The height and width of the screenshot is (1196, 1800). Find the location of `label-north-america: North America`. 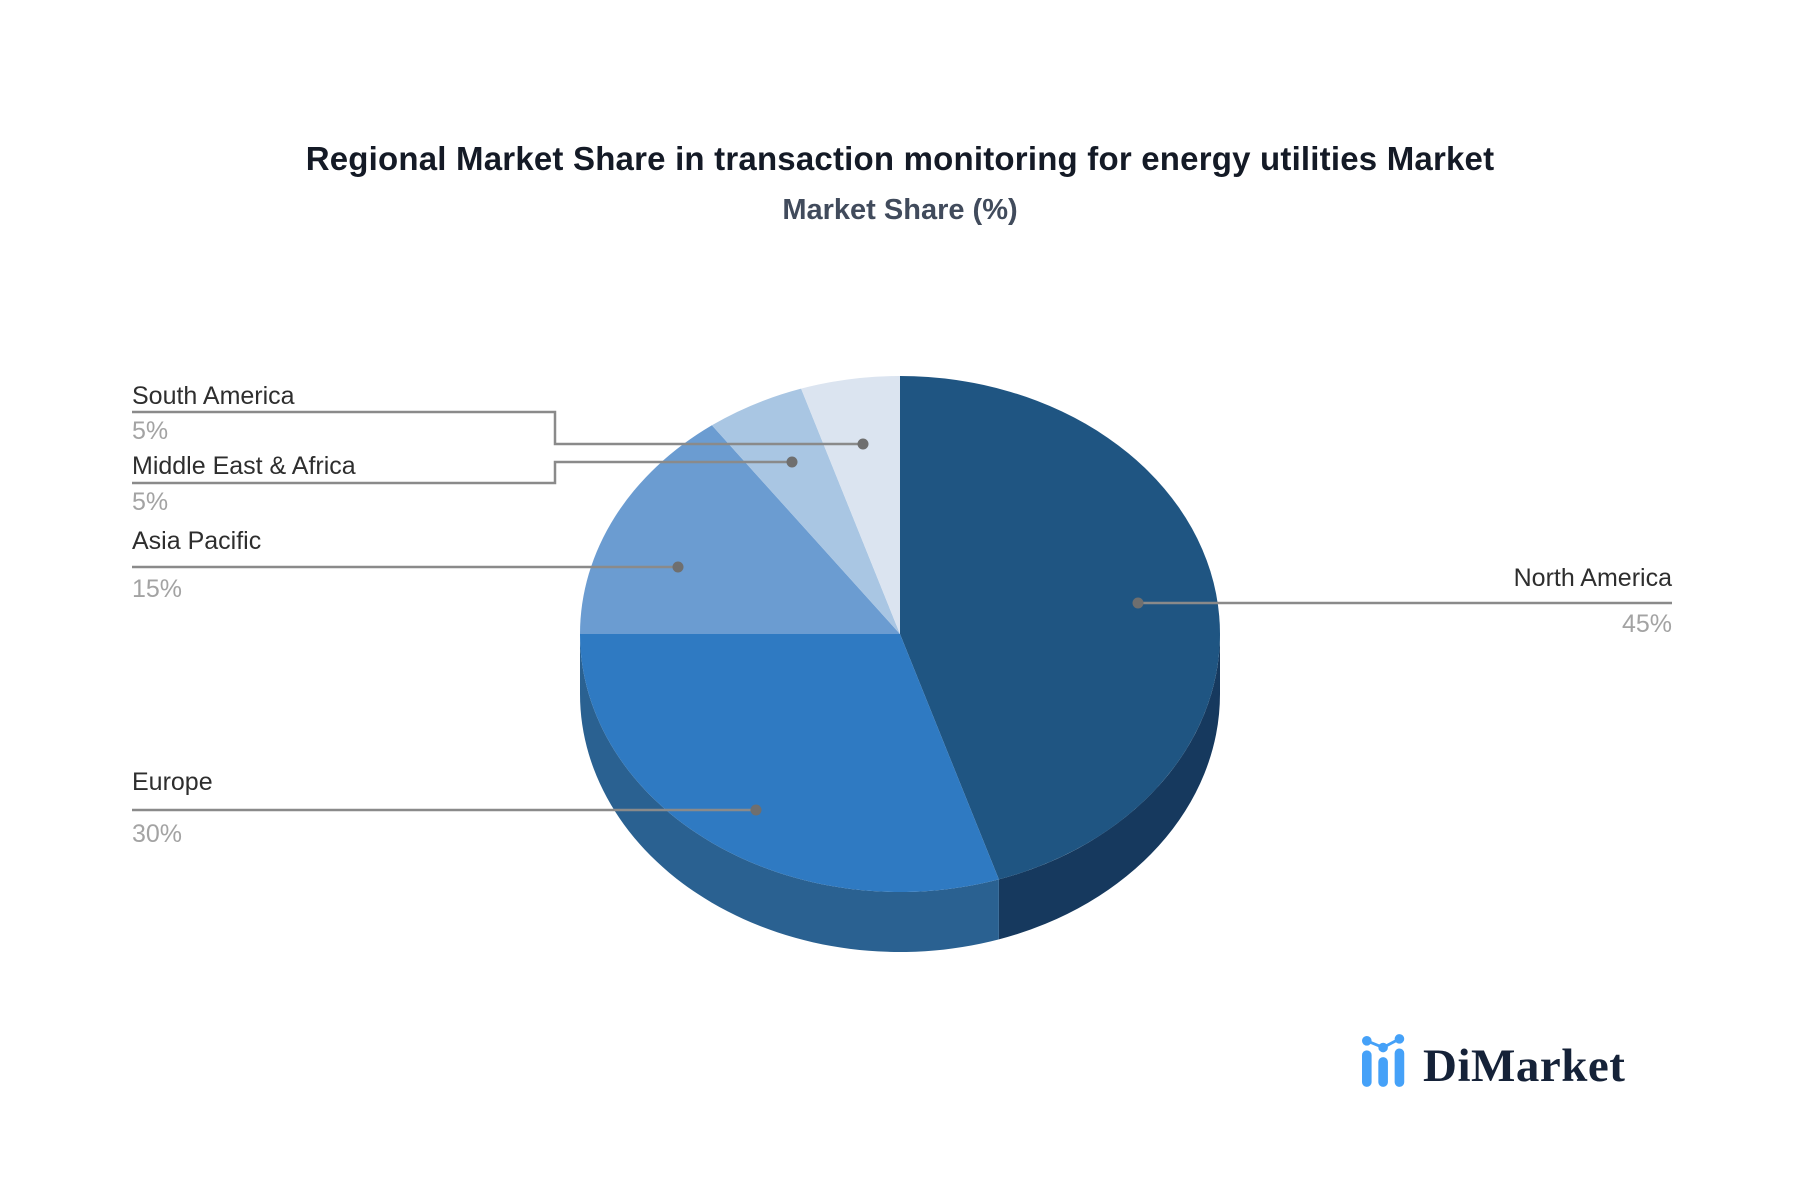

label-north-america: North America is located at coordinates (1592, 578).